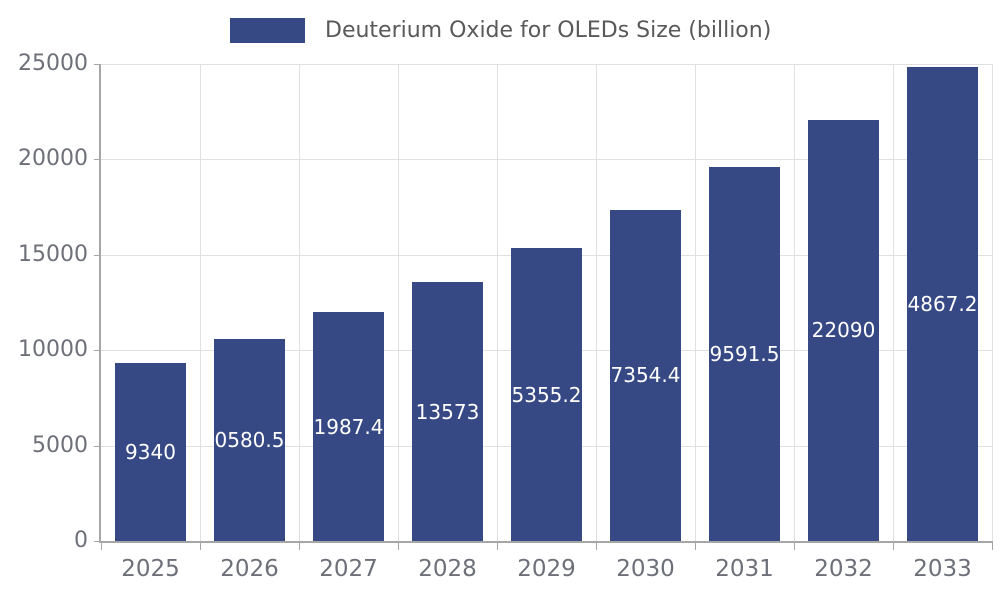  Describe the element at coordinates (53, 63) in the screenshot. I see `y-tick-label: 25000` at that location.